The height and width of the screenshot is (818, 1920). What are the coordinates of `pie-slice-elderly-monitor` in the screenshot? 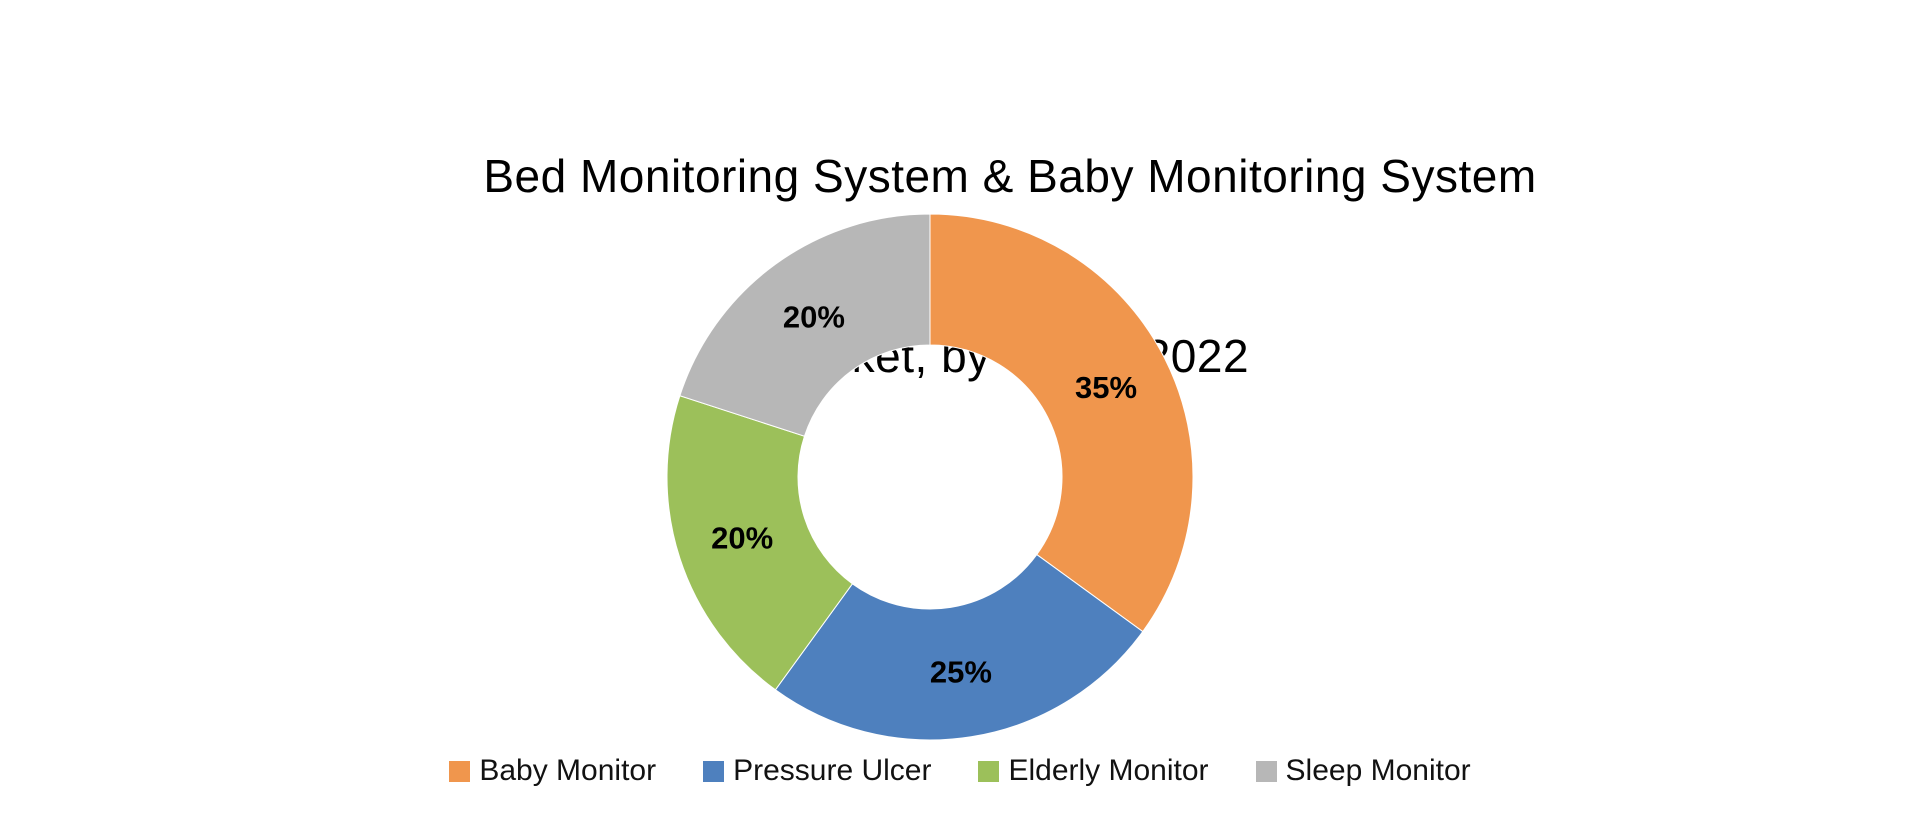 It's located at (760, 543).